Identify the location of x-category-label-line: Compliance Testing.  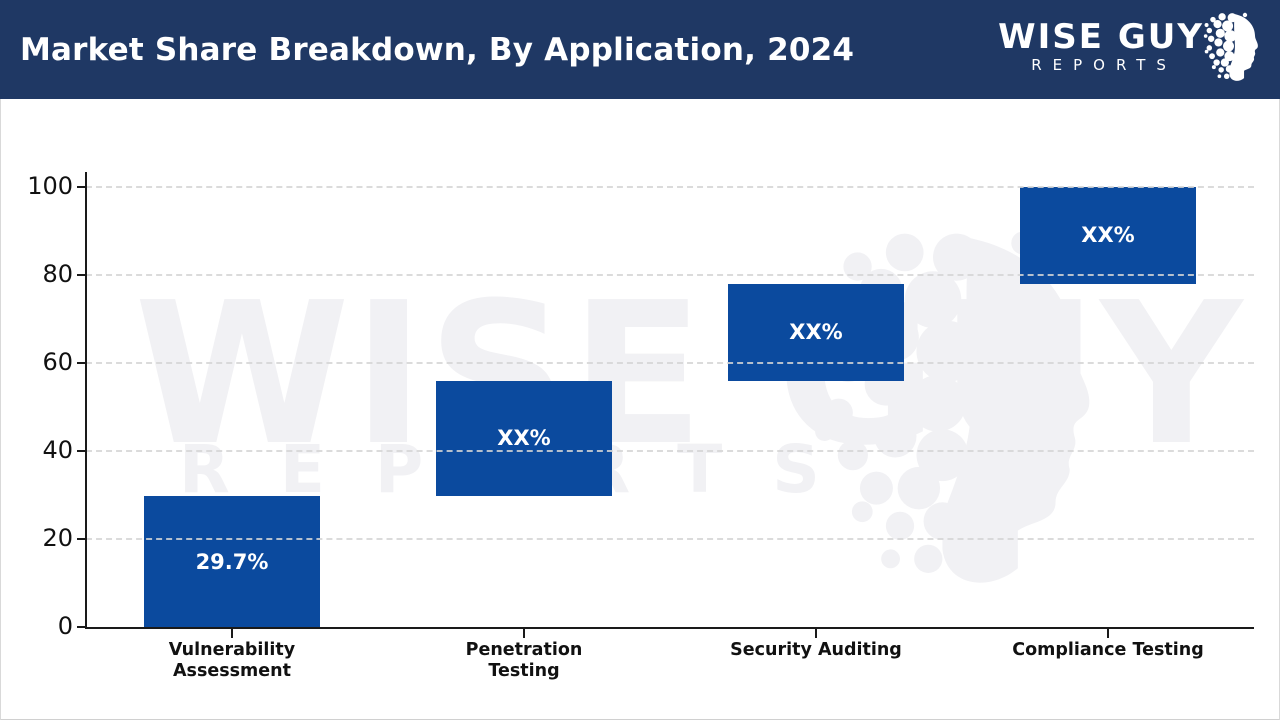
(1108, 650).